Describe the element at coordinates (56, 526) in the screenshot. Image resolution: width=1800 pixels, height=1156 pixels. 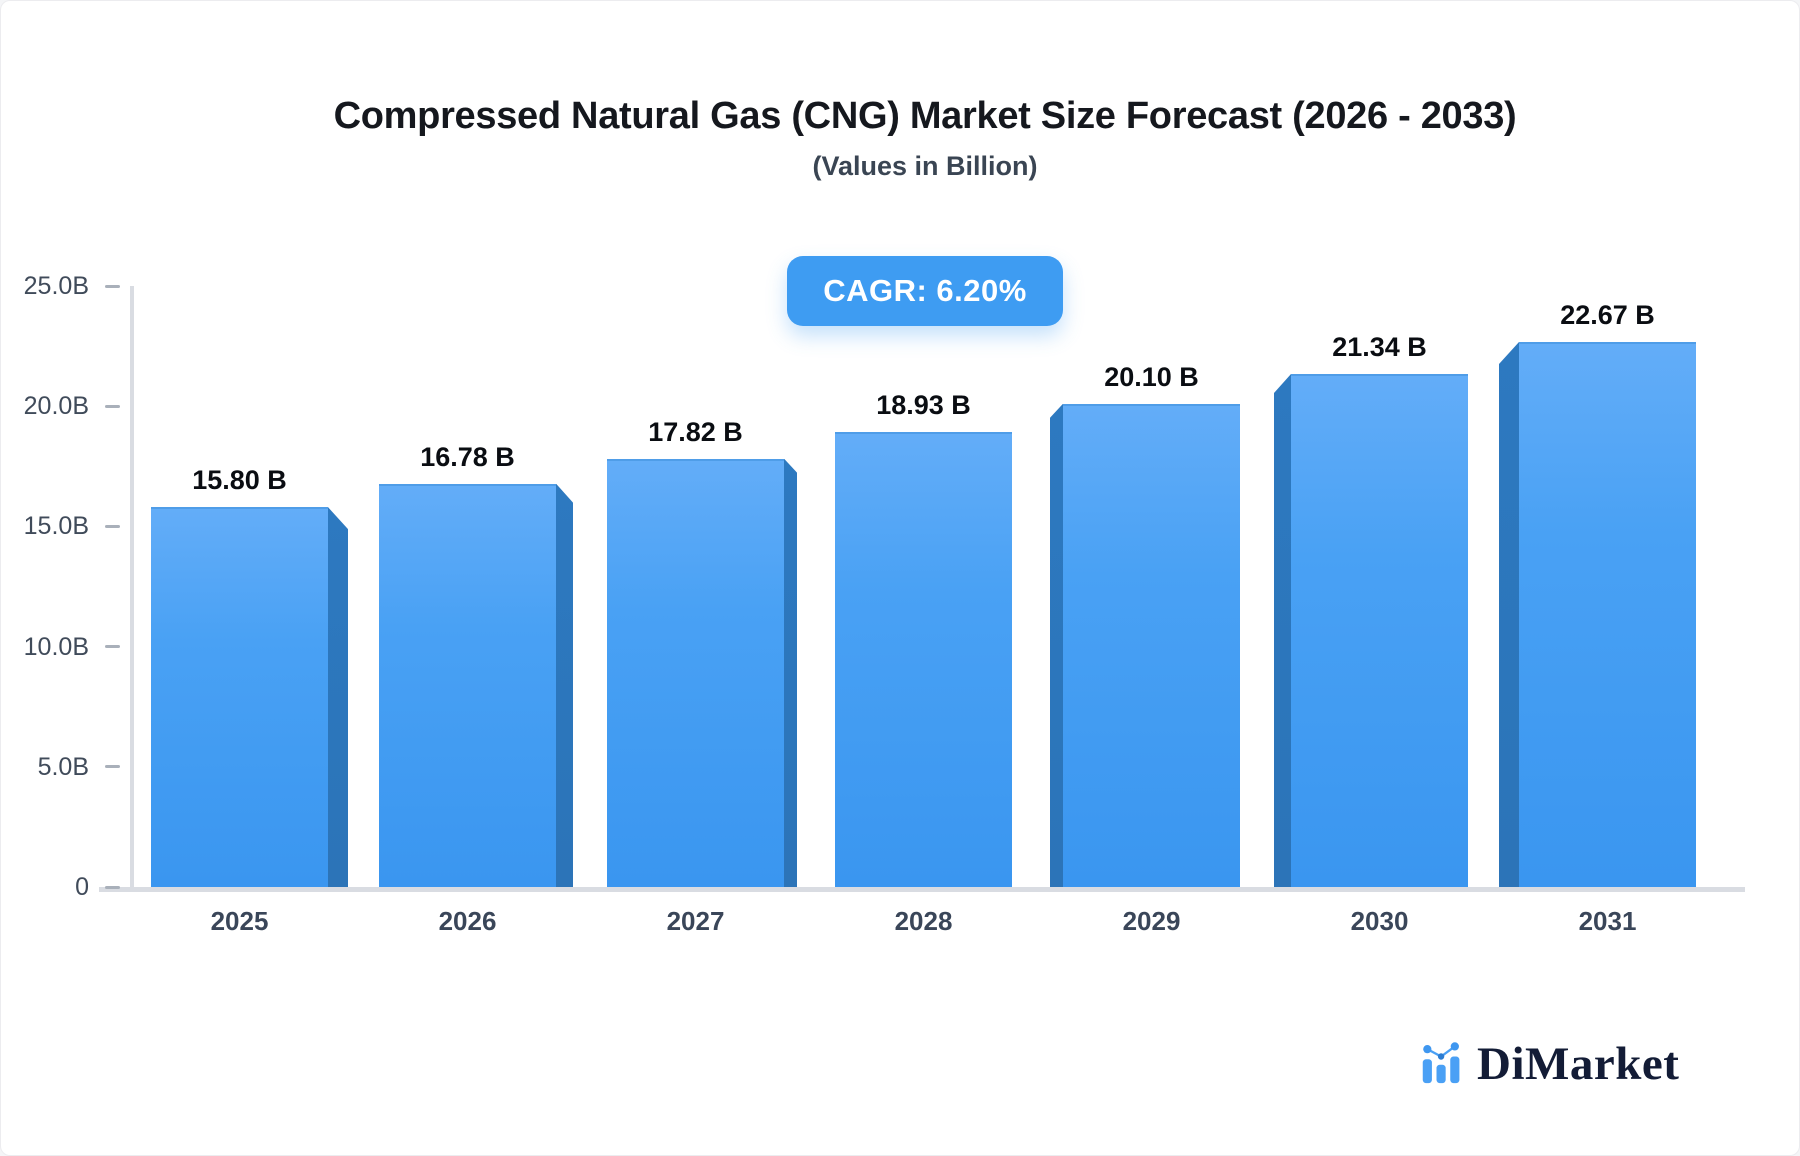
I see `y-tick-label: 15.0B` at that location.